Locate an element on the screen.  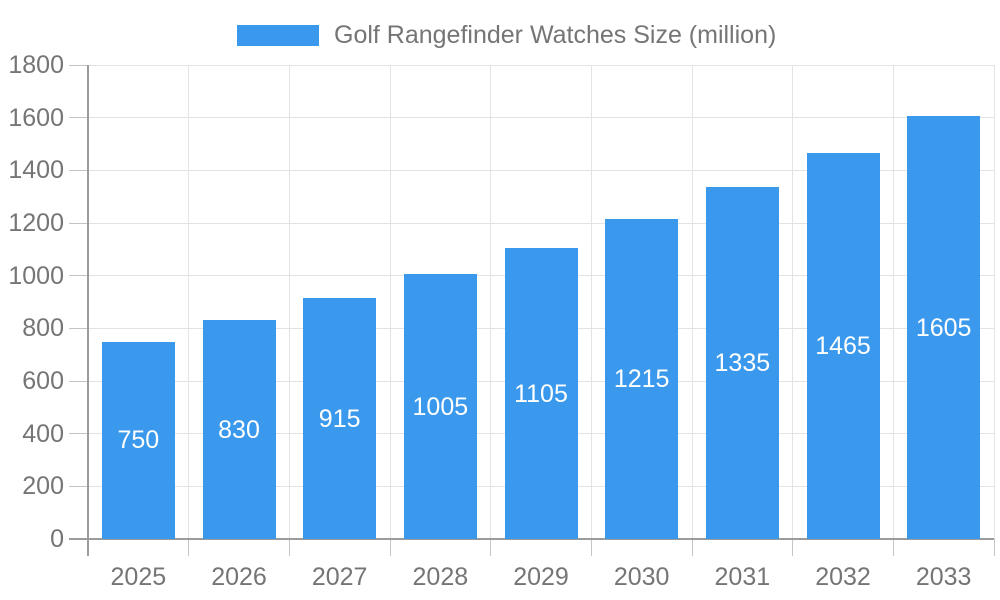
bar-value-label: 915 is located at coordinates (339, 418).